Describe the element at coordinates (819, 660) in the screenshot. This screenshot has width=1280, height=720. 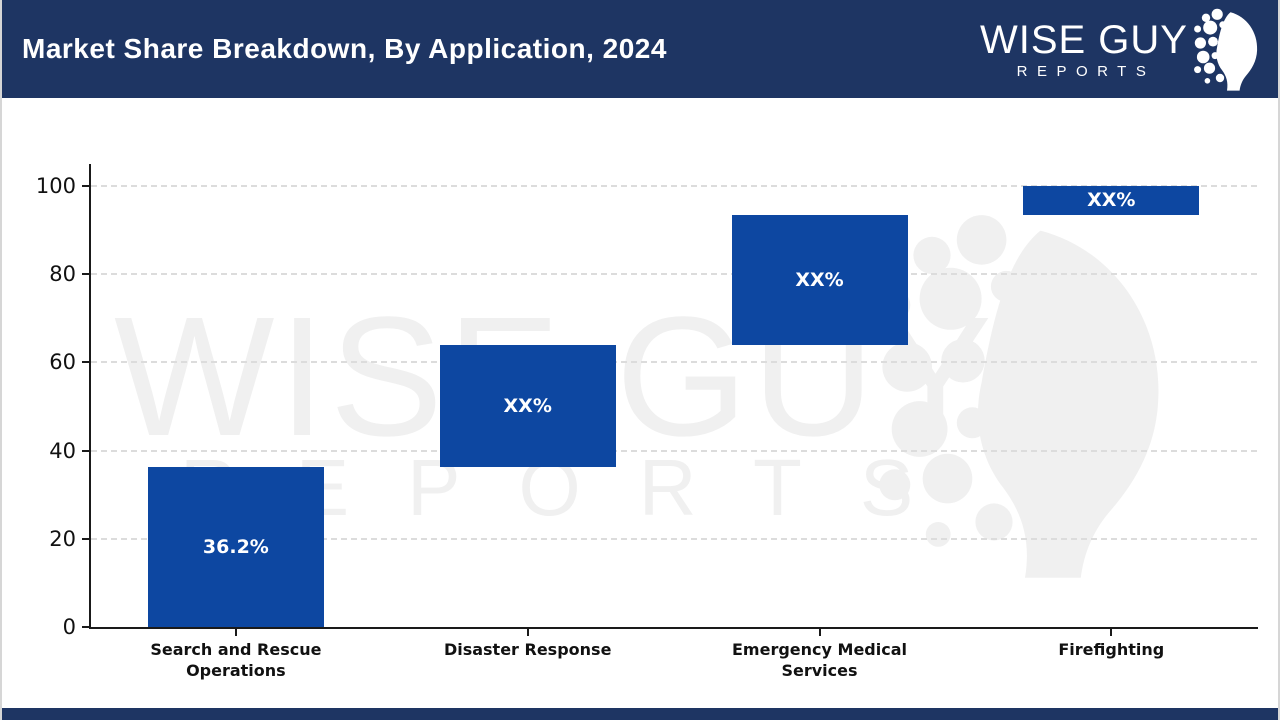
I see `x-tick-label: Emergency Medical Services` at that location.